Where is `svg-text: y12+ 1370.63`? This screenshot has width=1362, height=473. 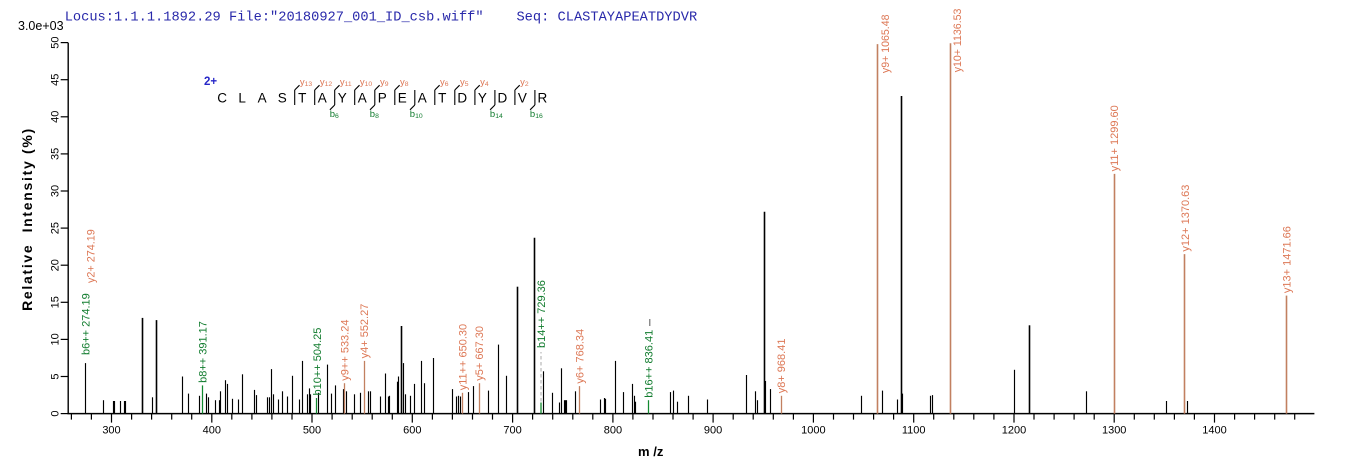 svg-text: y12+ 1370.63 is located at coordinates (1186, 218).